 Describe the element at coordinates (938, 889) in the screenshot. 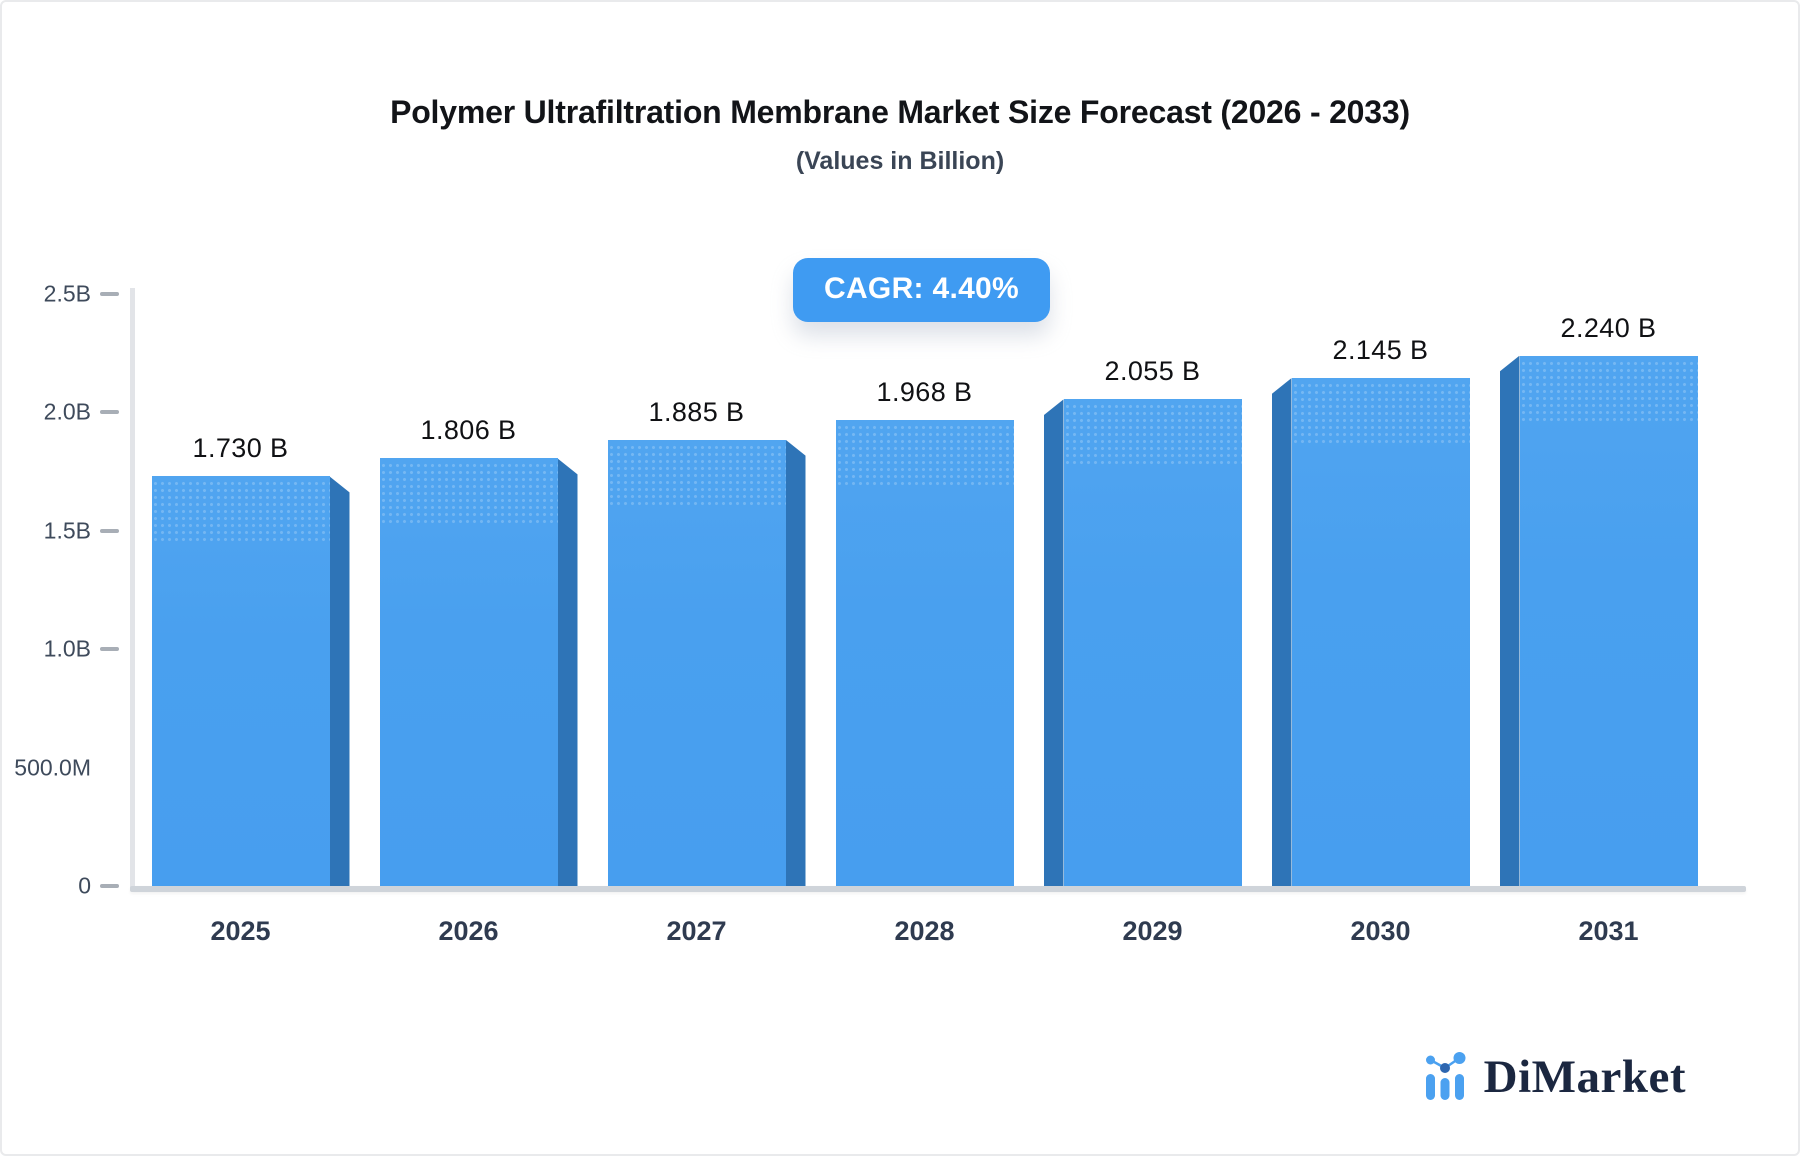

I see `x-axis-line` at that location.